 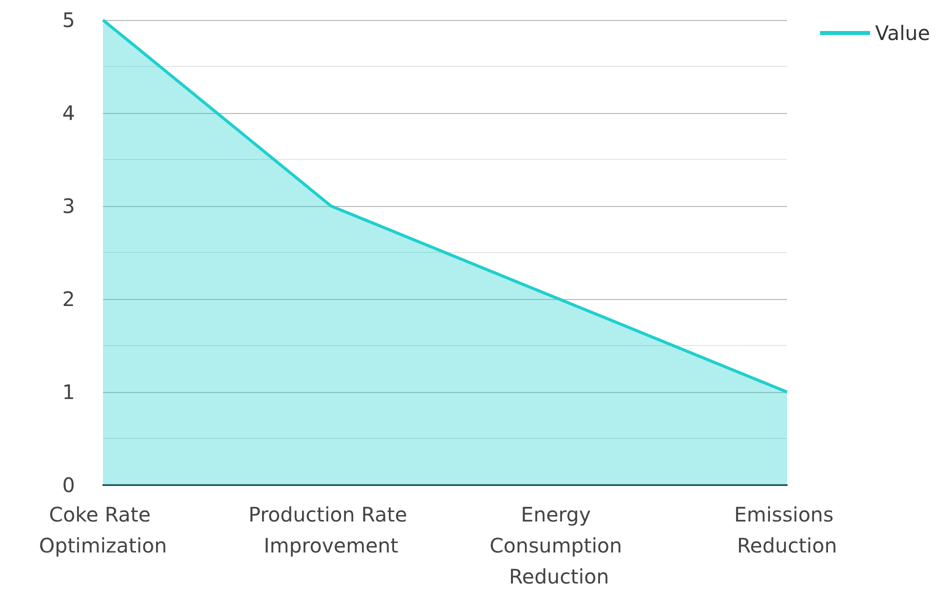 I want to click on y-tick-label: 3, so click(x=68, y=206).